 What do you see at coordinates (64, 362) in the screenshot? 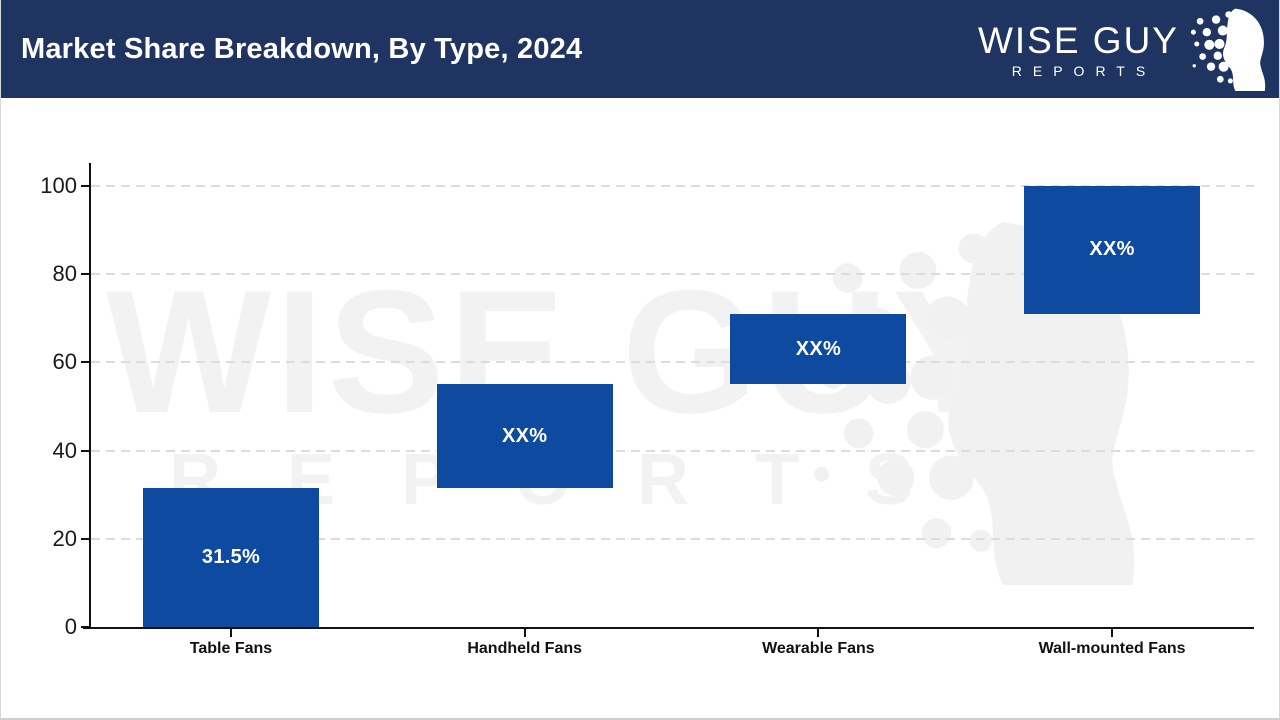
I see `y-tick-label: 60` at bounding box center [64, 362].